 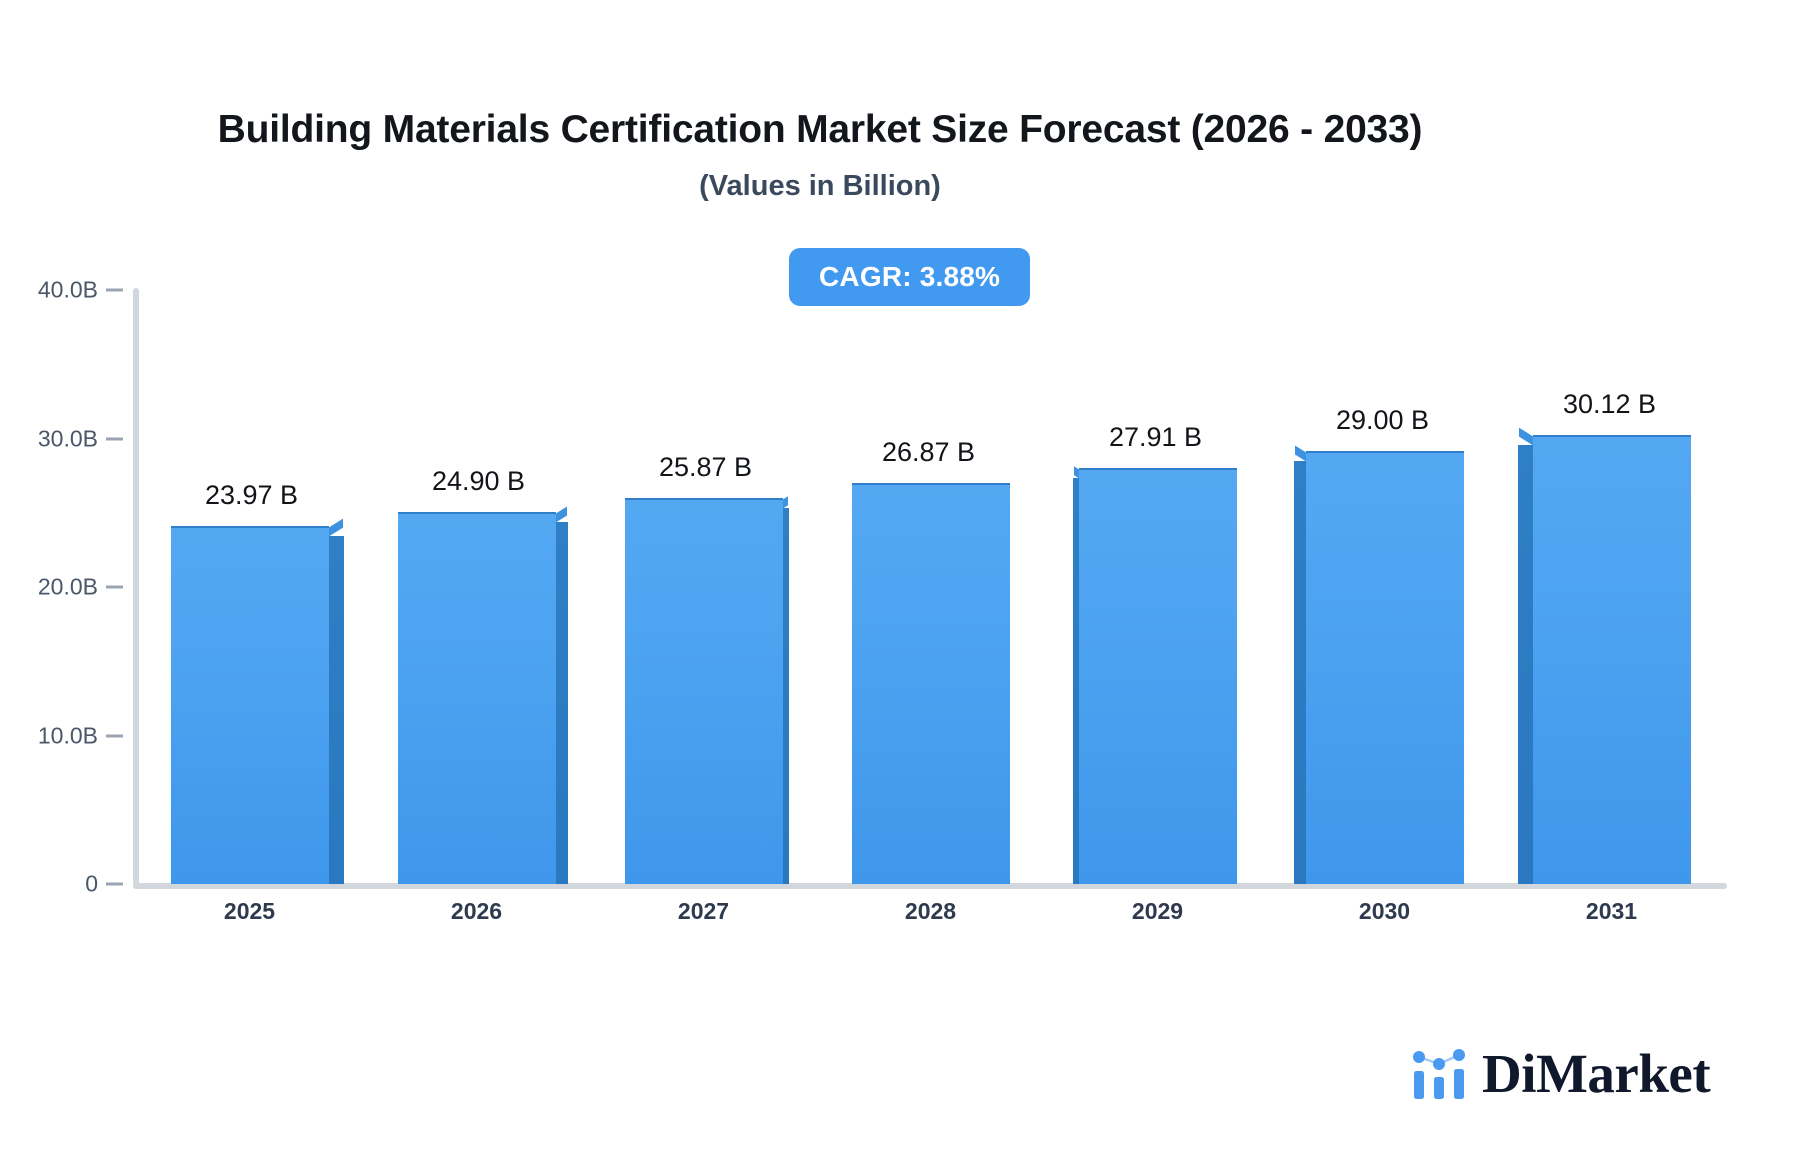 I want to click on bar-value-label: 27.91 B, so click(x=1155, y=436).